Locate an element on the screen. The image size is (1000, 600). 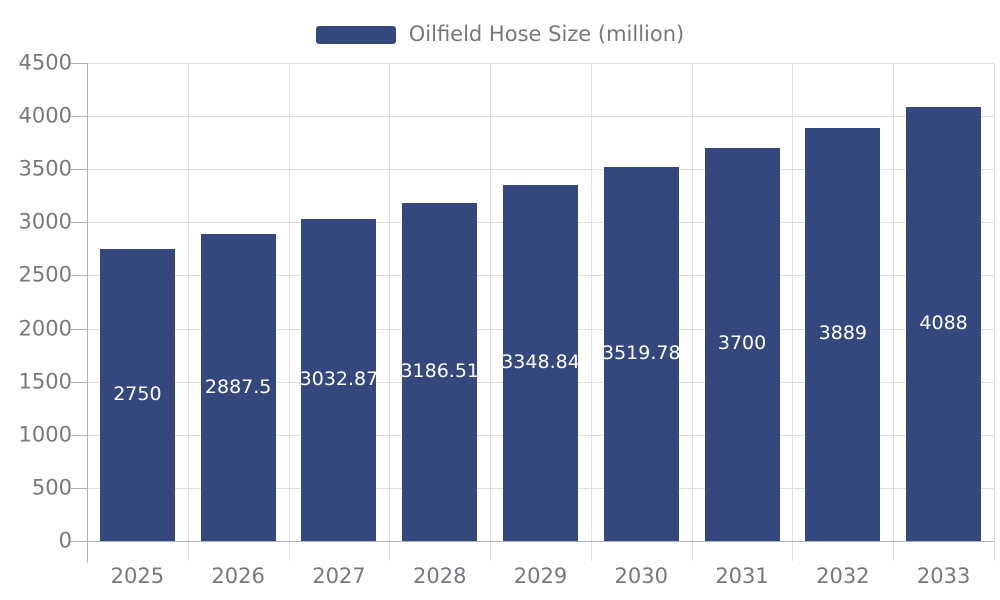
y-axis-label: 1500 is located at coordinates (45, 381).